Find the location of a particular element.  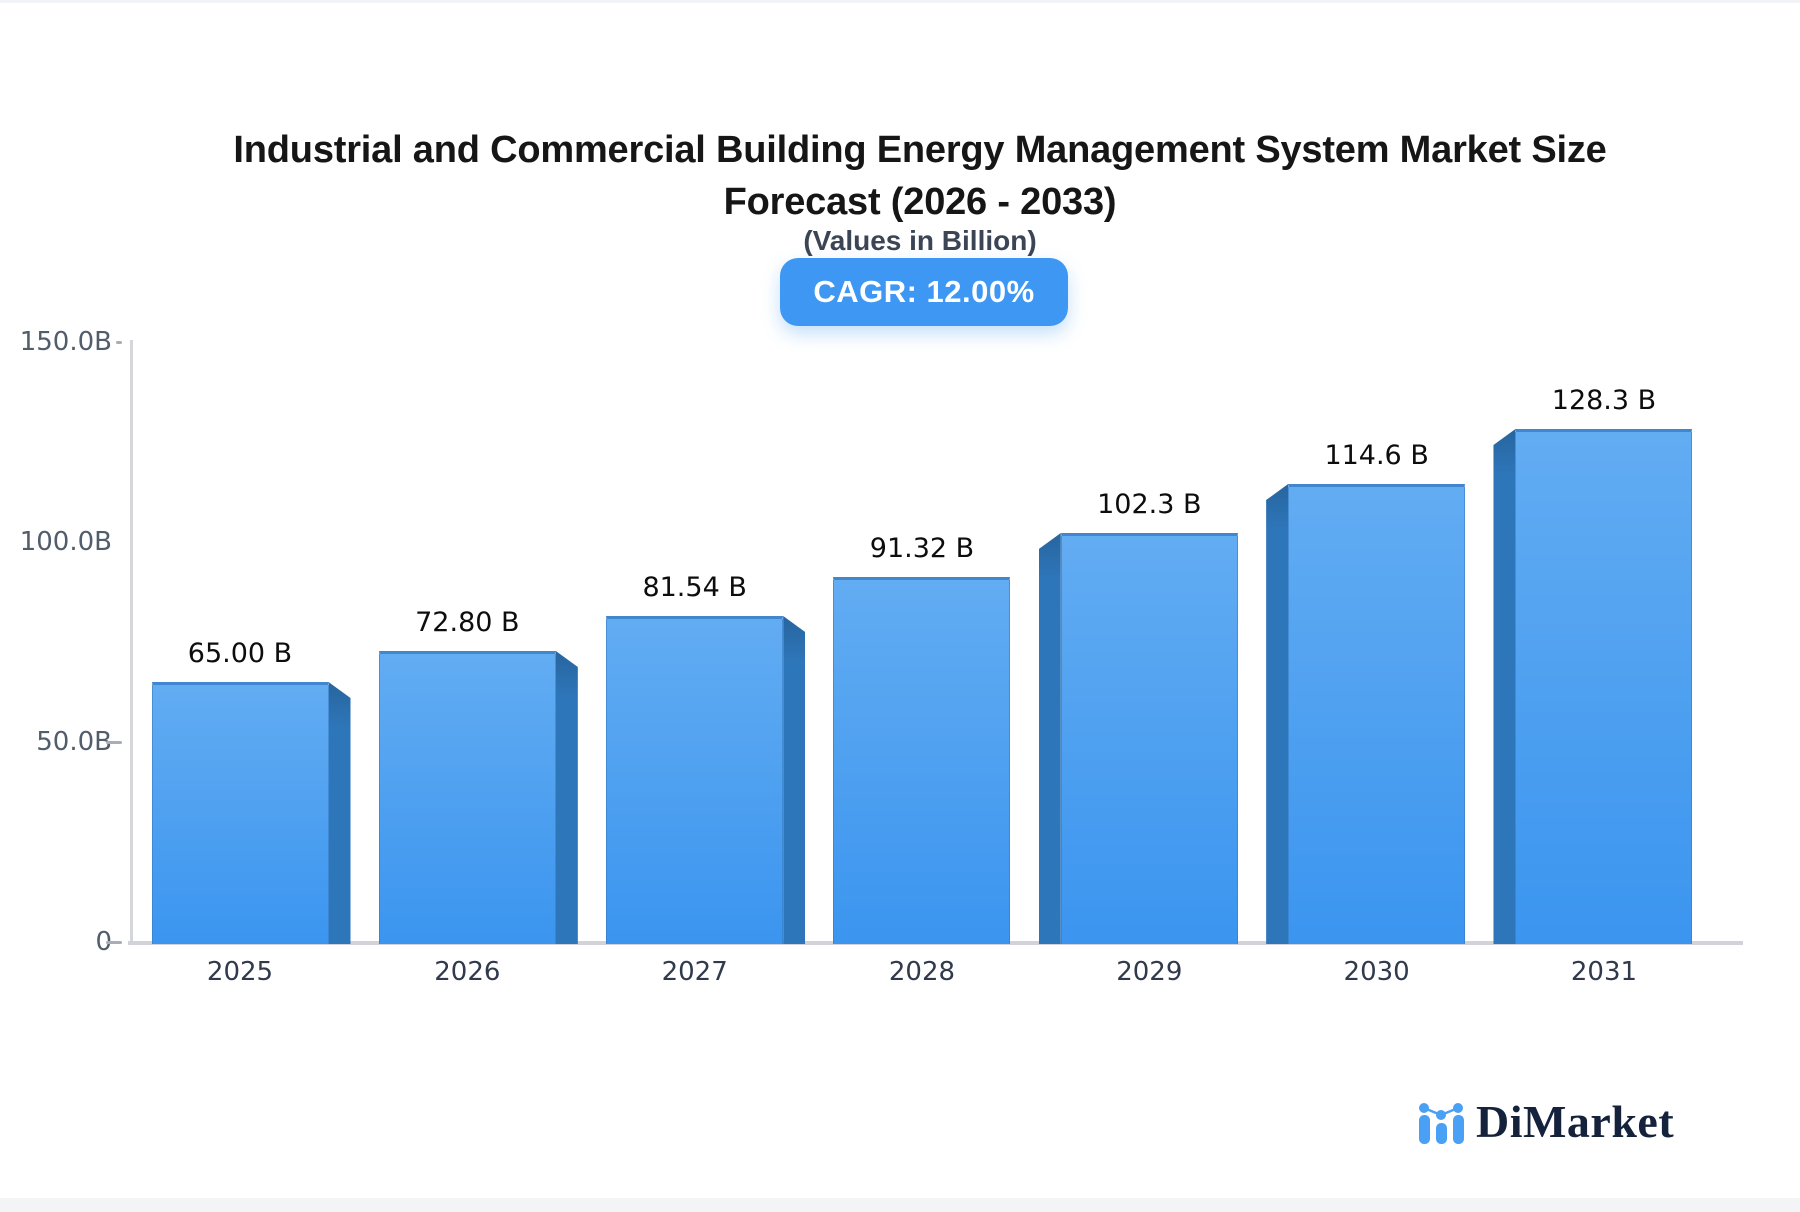

x-axis-year-label: 2031 is located at coordinates (1604, 972).